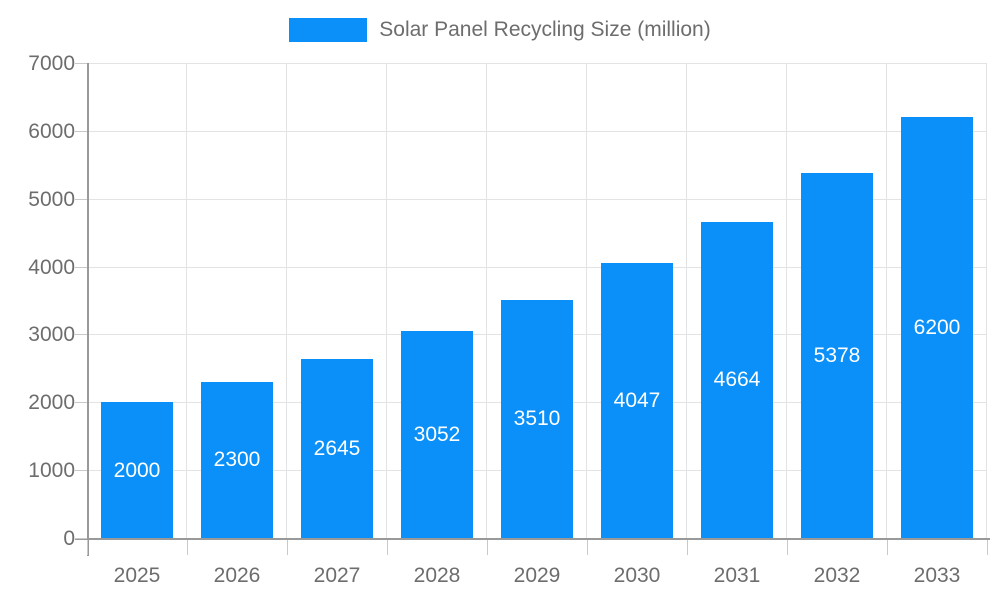  I want to click on bar-2032: 5378, so click(837, 355).